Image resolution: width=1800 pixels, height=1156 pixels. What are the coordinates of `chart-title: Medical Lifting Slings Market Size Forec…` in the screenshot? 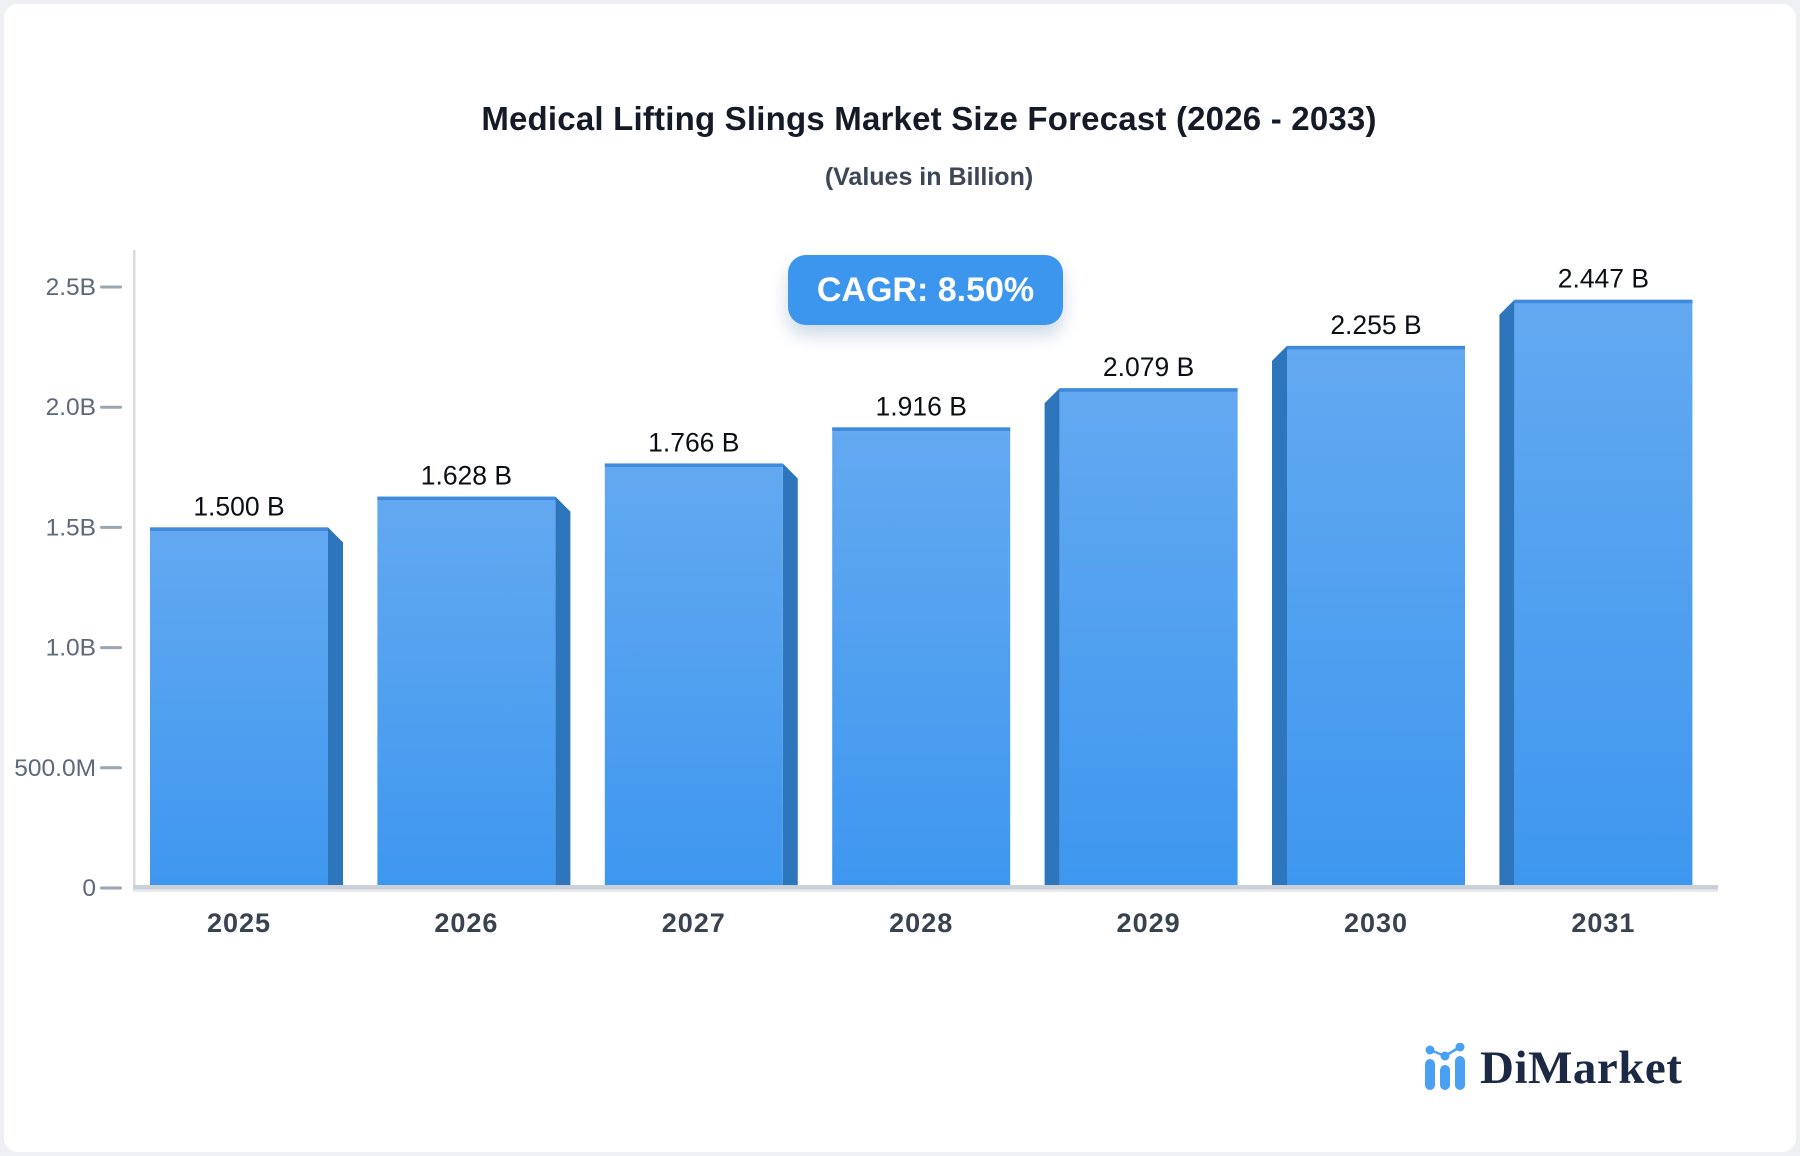 It's located at (929, 118).